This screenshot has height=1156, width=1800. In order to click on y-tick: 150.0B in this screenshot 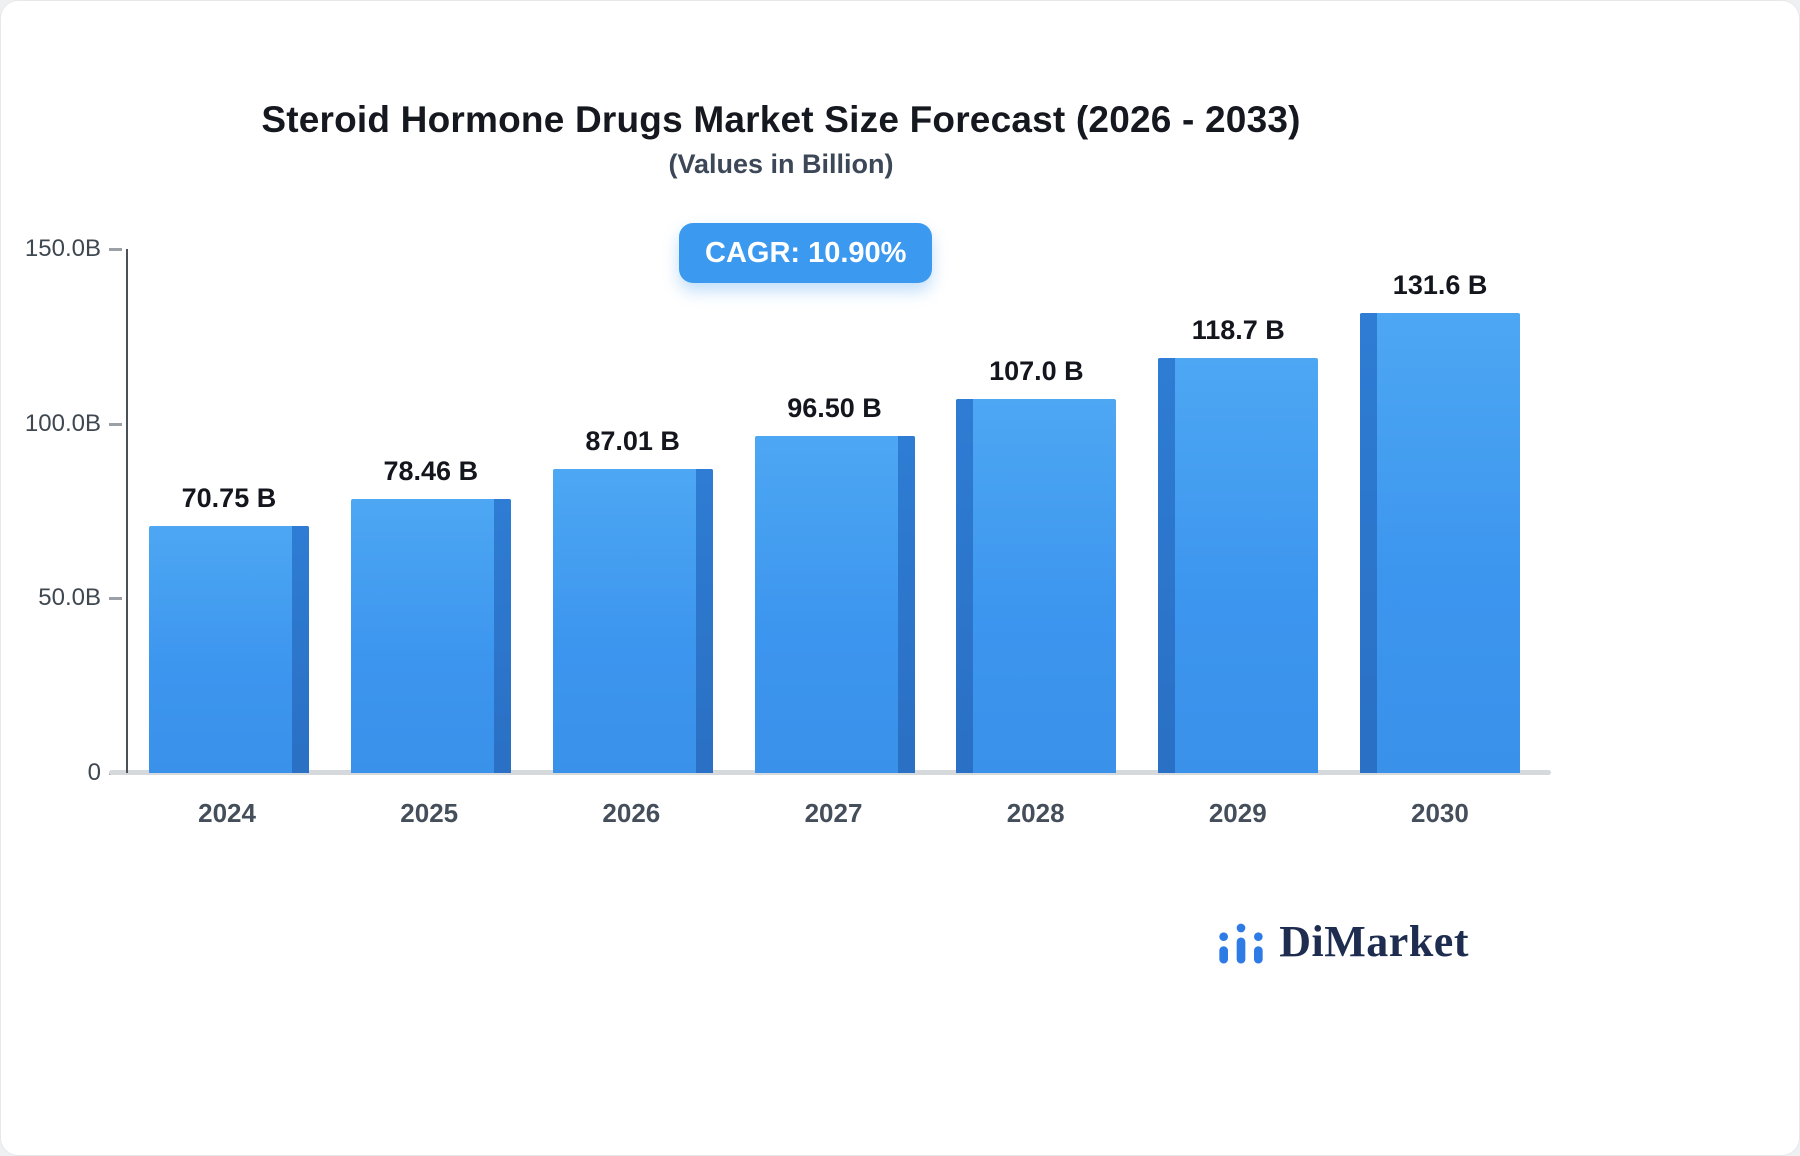, I will do `click(72, 249)`.